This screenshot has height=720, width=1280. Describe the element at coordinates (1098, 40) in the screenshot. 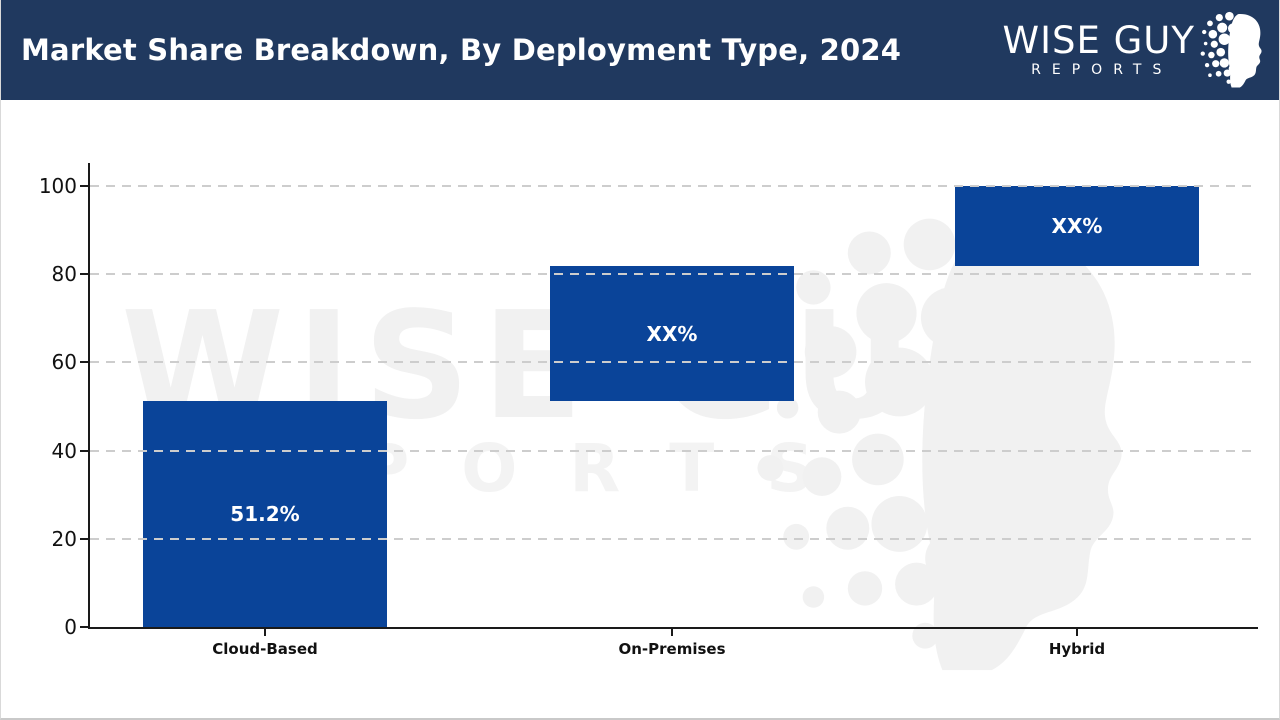

I see `logo-brand-name: WISE GUY` at that location.